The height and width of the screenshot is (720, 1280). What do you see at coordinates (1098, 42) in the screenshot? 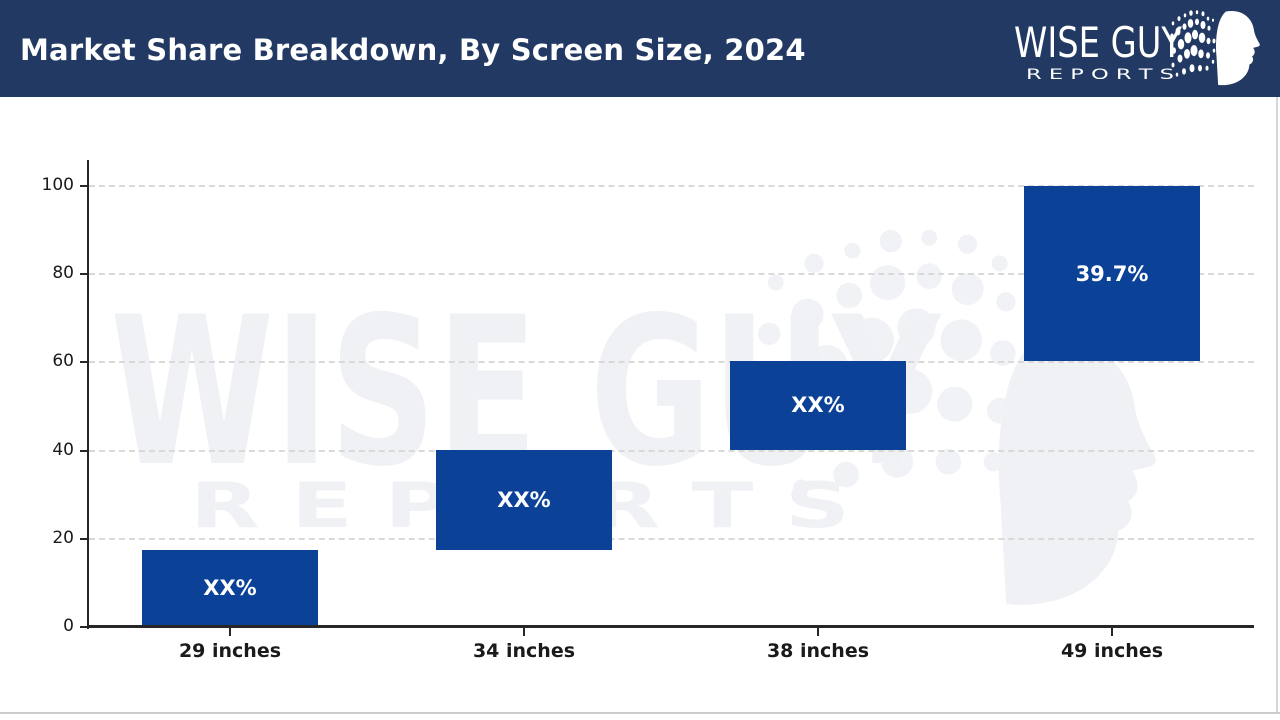
I see `logo-wordmark: WISE GUY` at bounding box center [1098, 42].